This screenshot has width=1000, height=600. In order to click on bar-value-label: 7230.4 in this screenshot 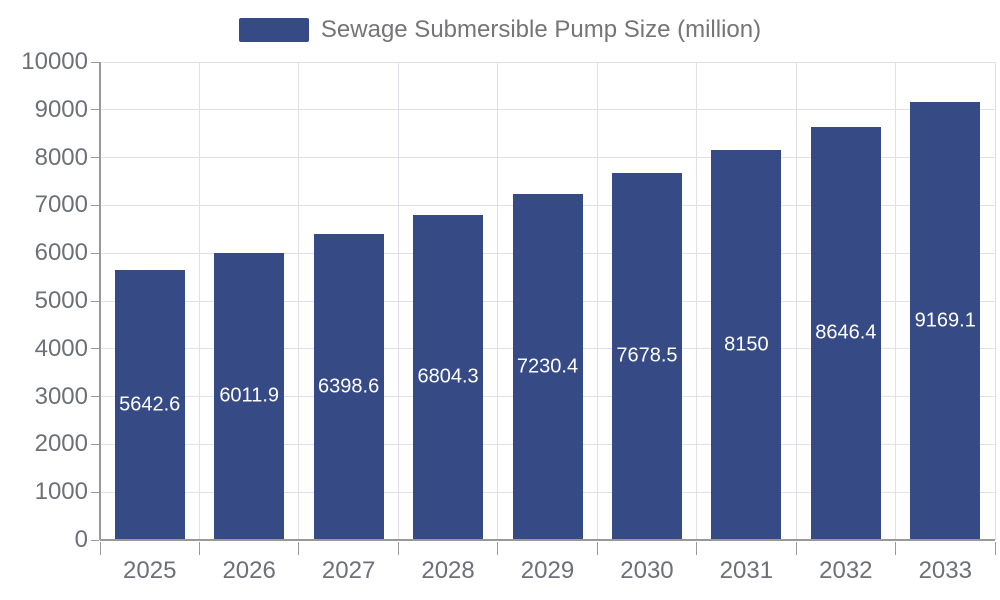, I will do `click(547, 366)`.